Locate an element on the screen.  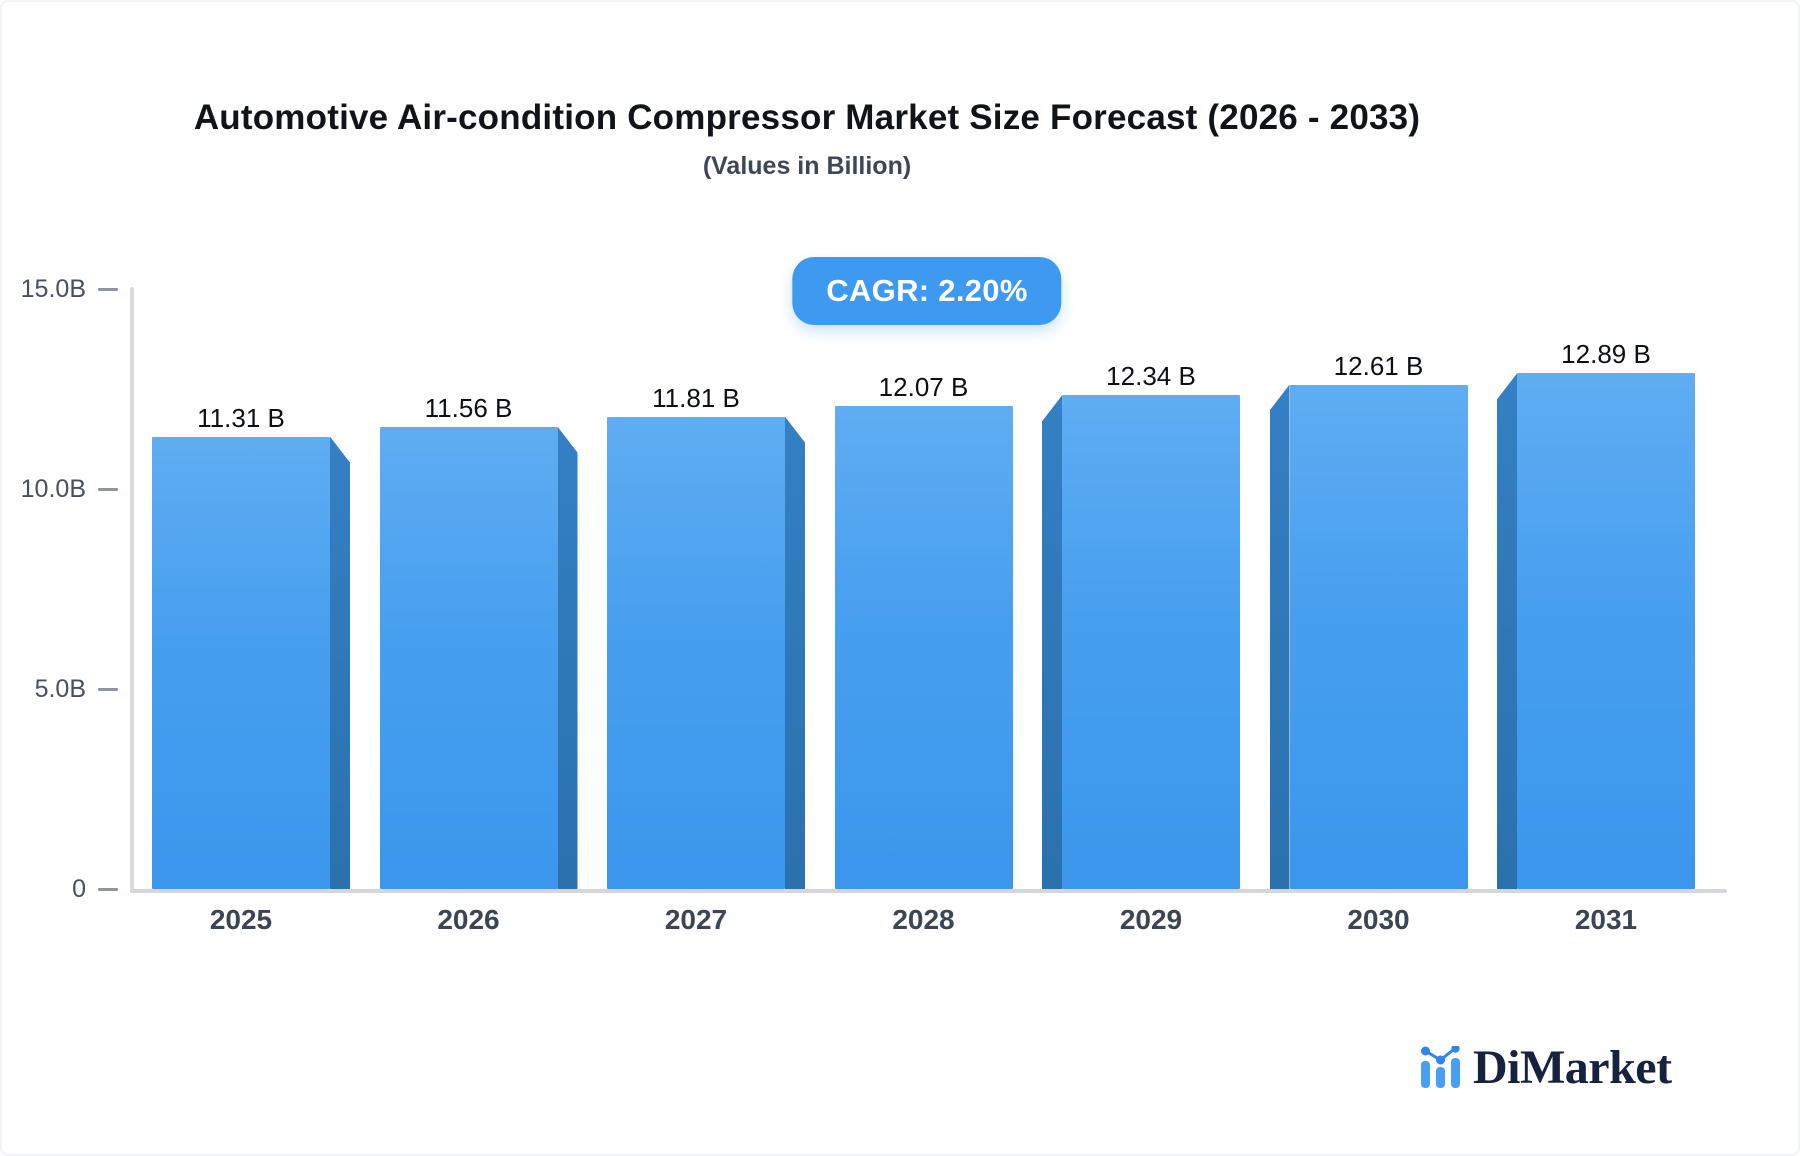
y-axis-line is located at coordinates (132, 588).